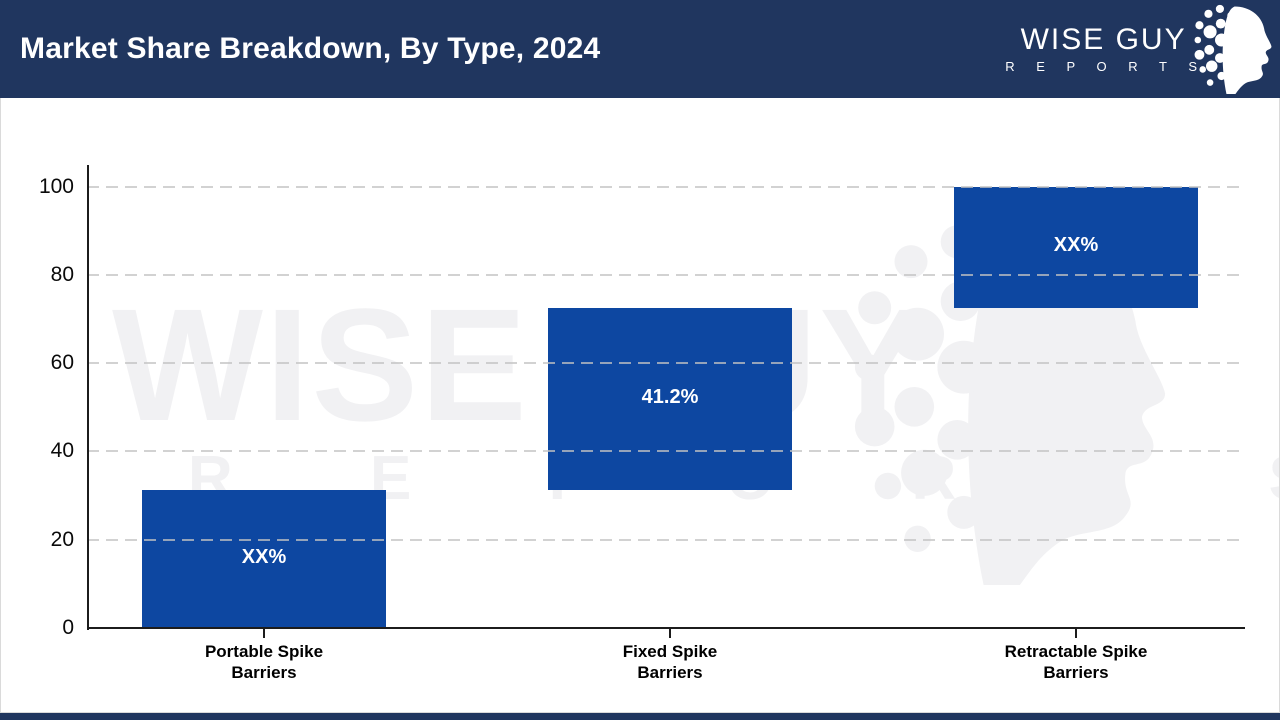 Image resolution: width=1280 pixels, height=720 pixels. Describe the element at coordinates (56, 186) in the screenshot. I see `y-tick-label: 100` at that location.